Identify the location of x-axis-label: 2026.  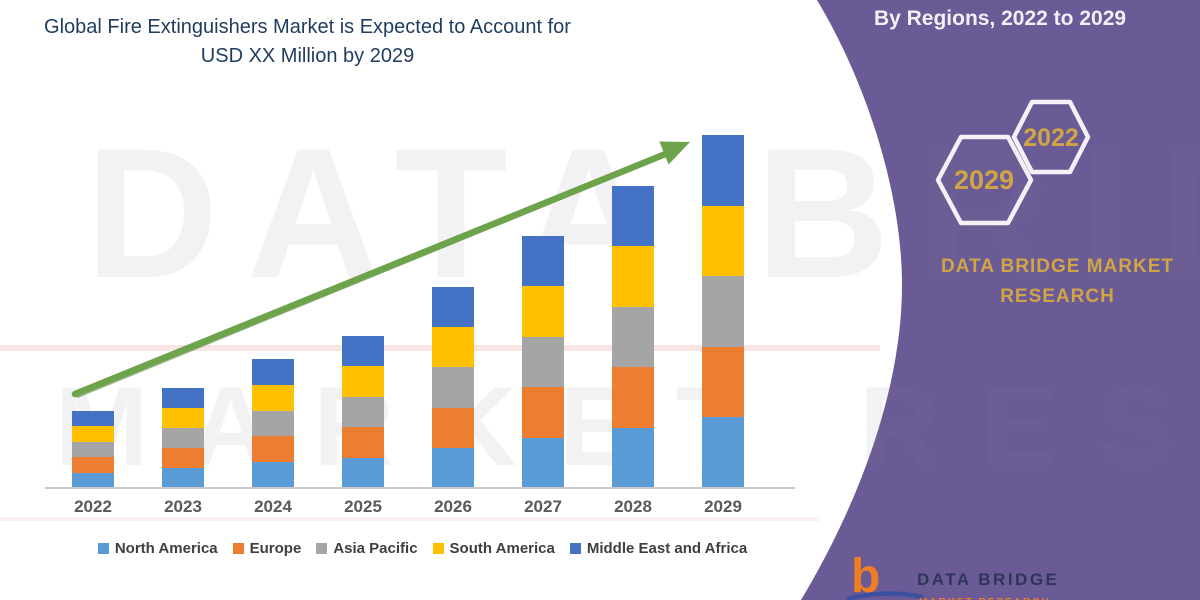
(453, 506).